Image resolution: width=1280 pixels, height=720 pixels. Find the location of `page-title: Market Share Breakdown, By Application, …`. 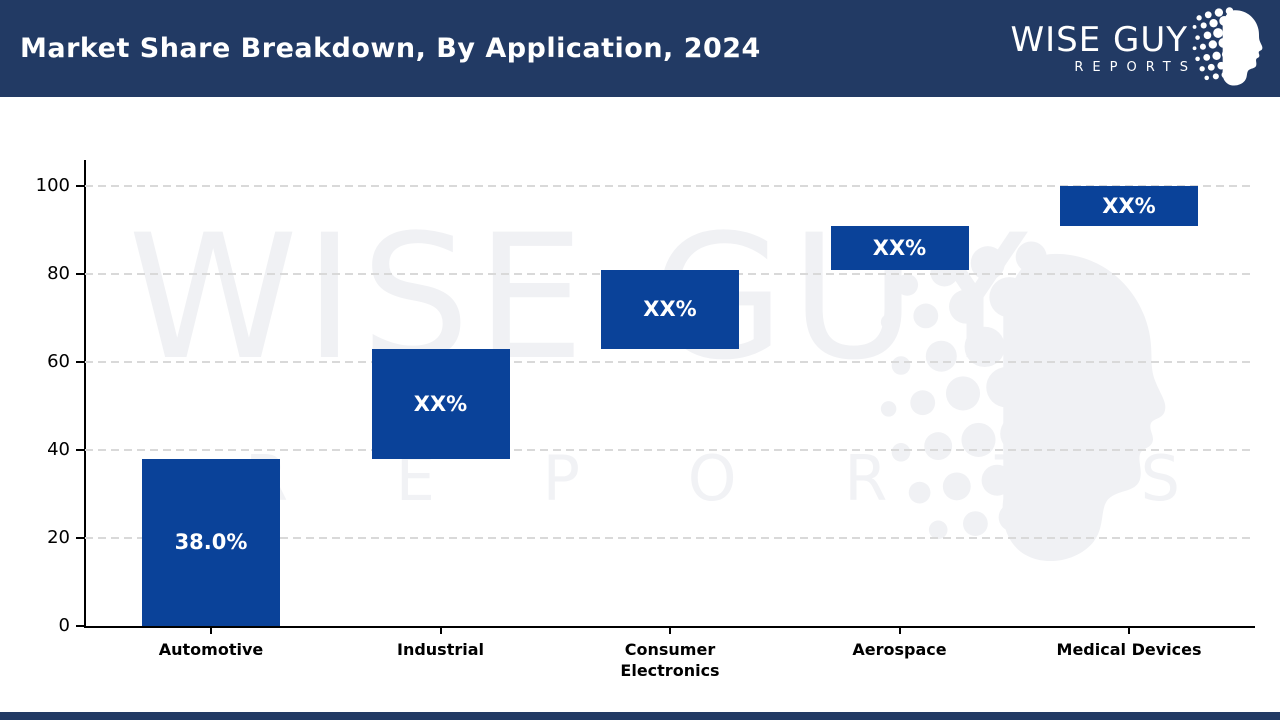

page-title: Market Share Breakdown, By Application, … is located at coordinates (390, 48).